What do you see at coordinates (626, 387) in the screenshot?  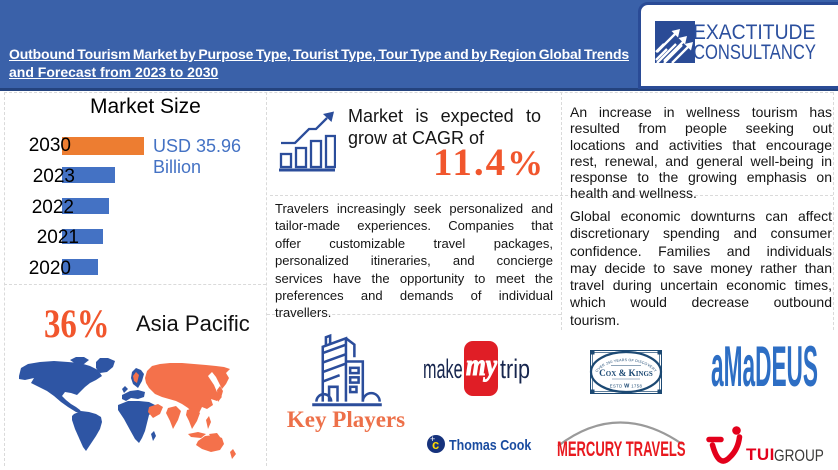 I see `svg-text: ESTD W 1758` at bounding box center [626, 387].